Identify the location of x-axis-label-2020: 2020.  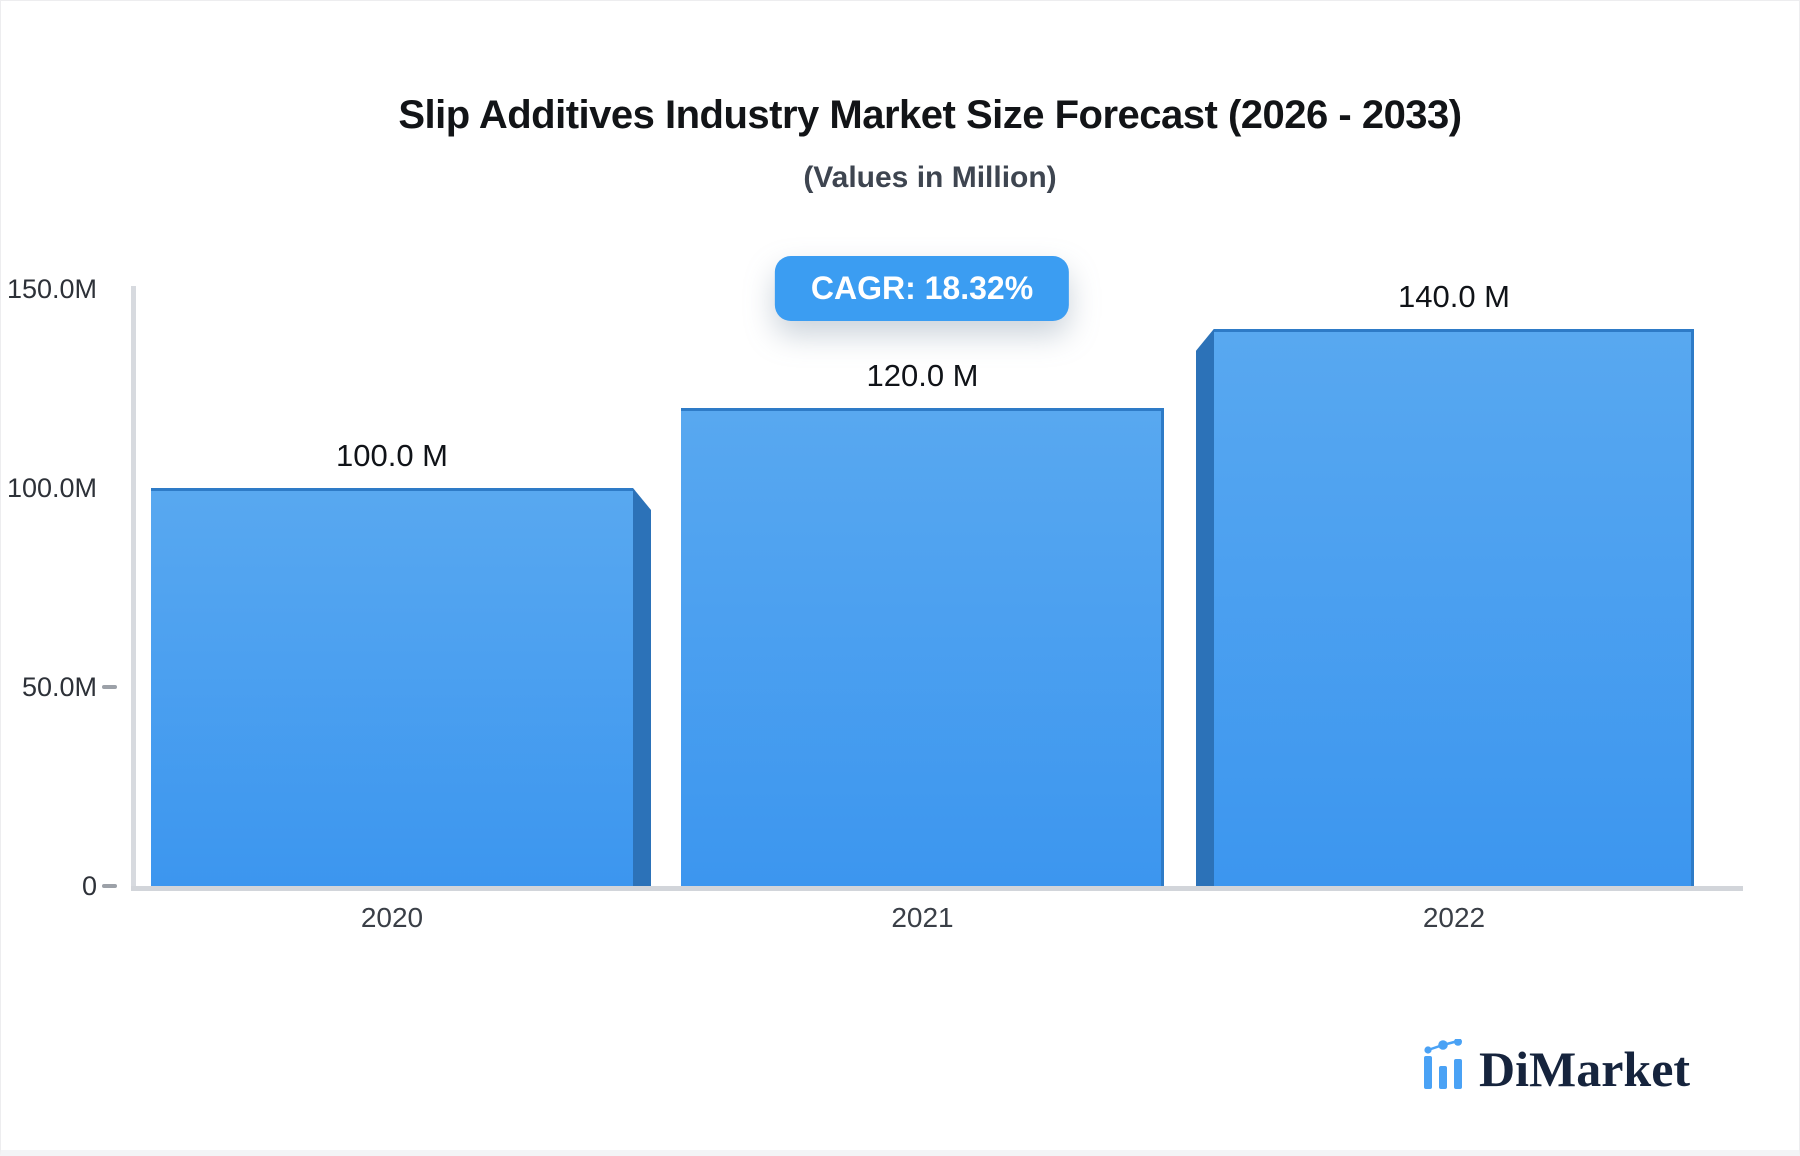
(392, 917).